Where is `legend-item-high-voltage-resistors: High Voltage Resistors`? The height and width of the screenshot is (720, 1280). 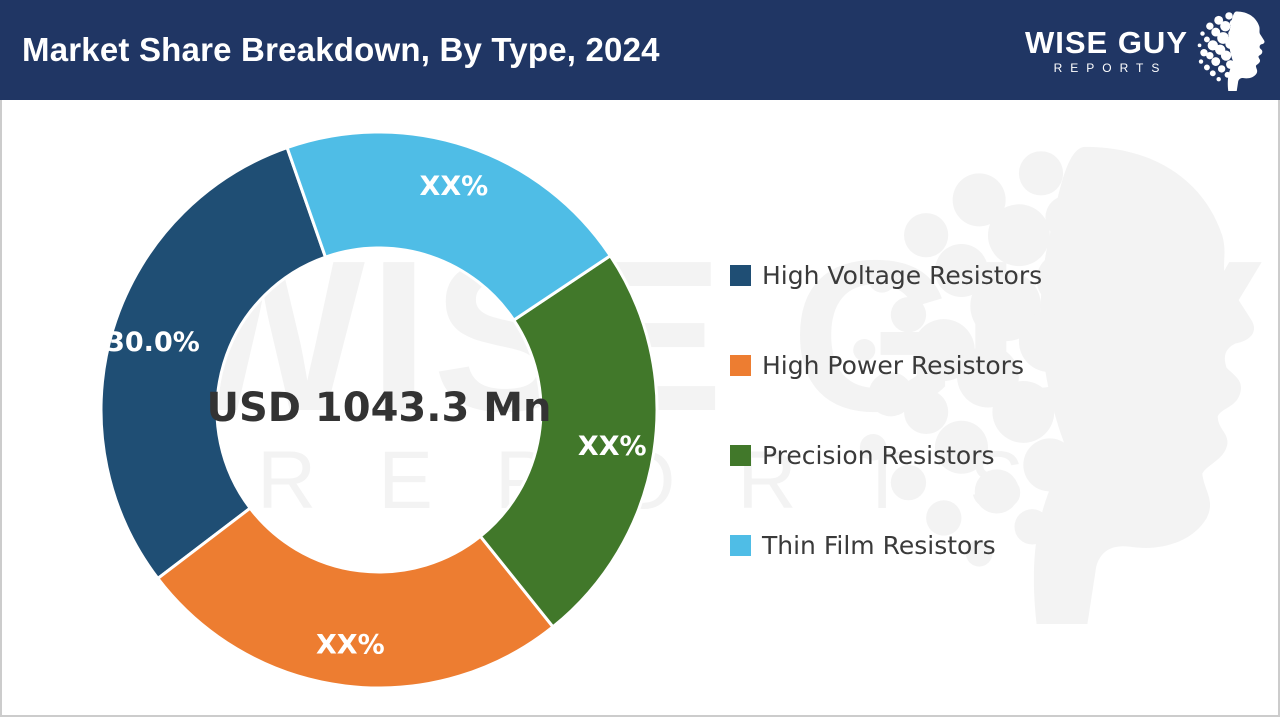 legend-item-high-voltage-resistors: High Voltage Resistors is located at coordinates (886, 275).